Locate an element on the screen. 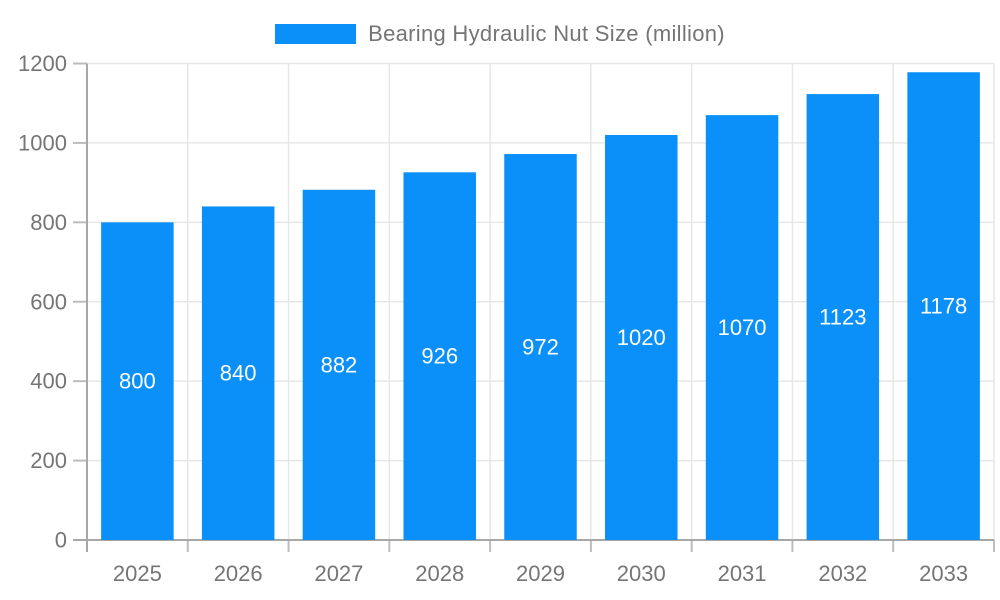  bar-2027 is located at coordinates (339, 364).